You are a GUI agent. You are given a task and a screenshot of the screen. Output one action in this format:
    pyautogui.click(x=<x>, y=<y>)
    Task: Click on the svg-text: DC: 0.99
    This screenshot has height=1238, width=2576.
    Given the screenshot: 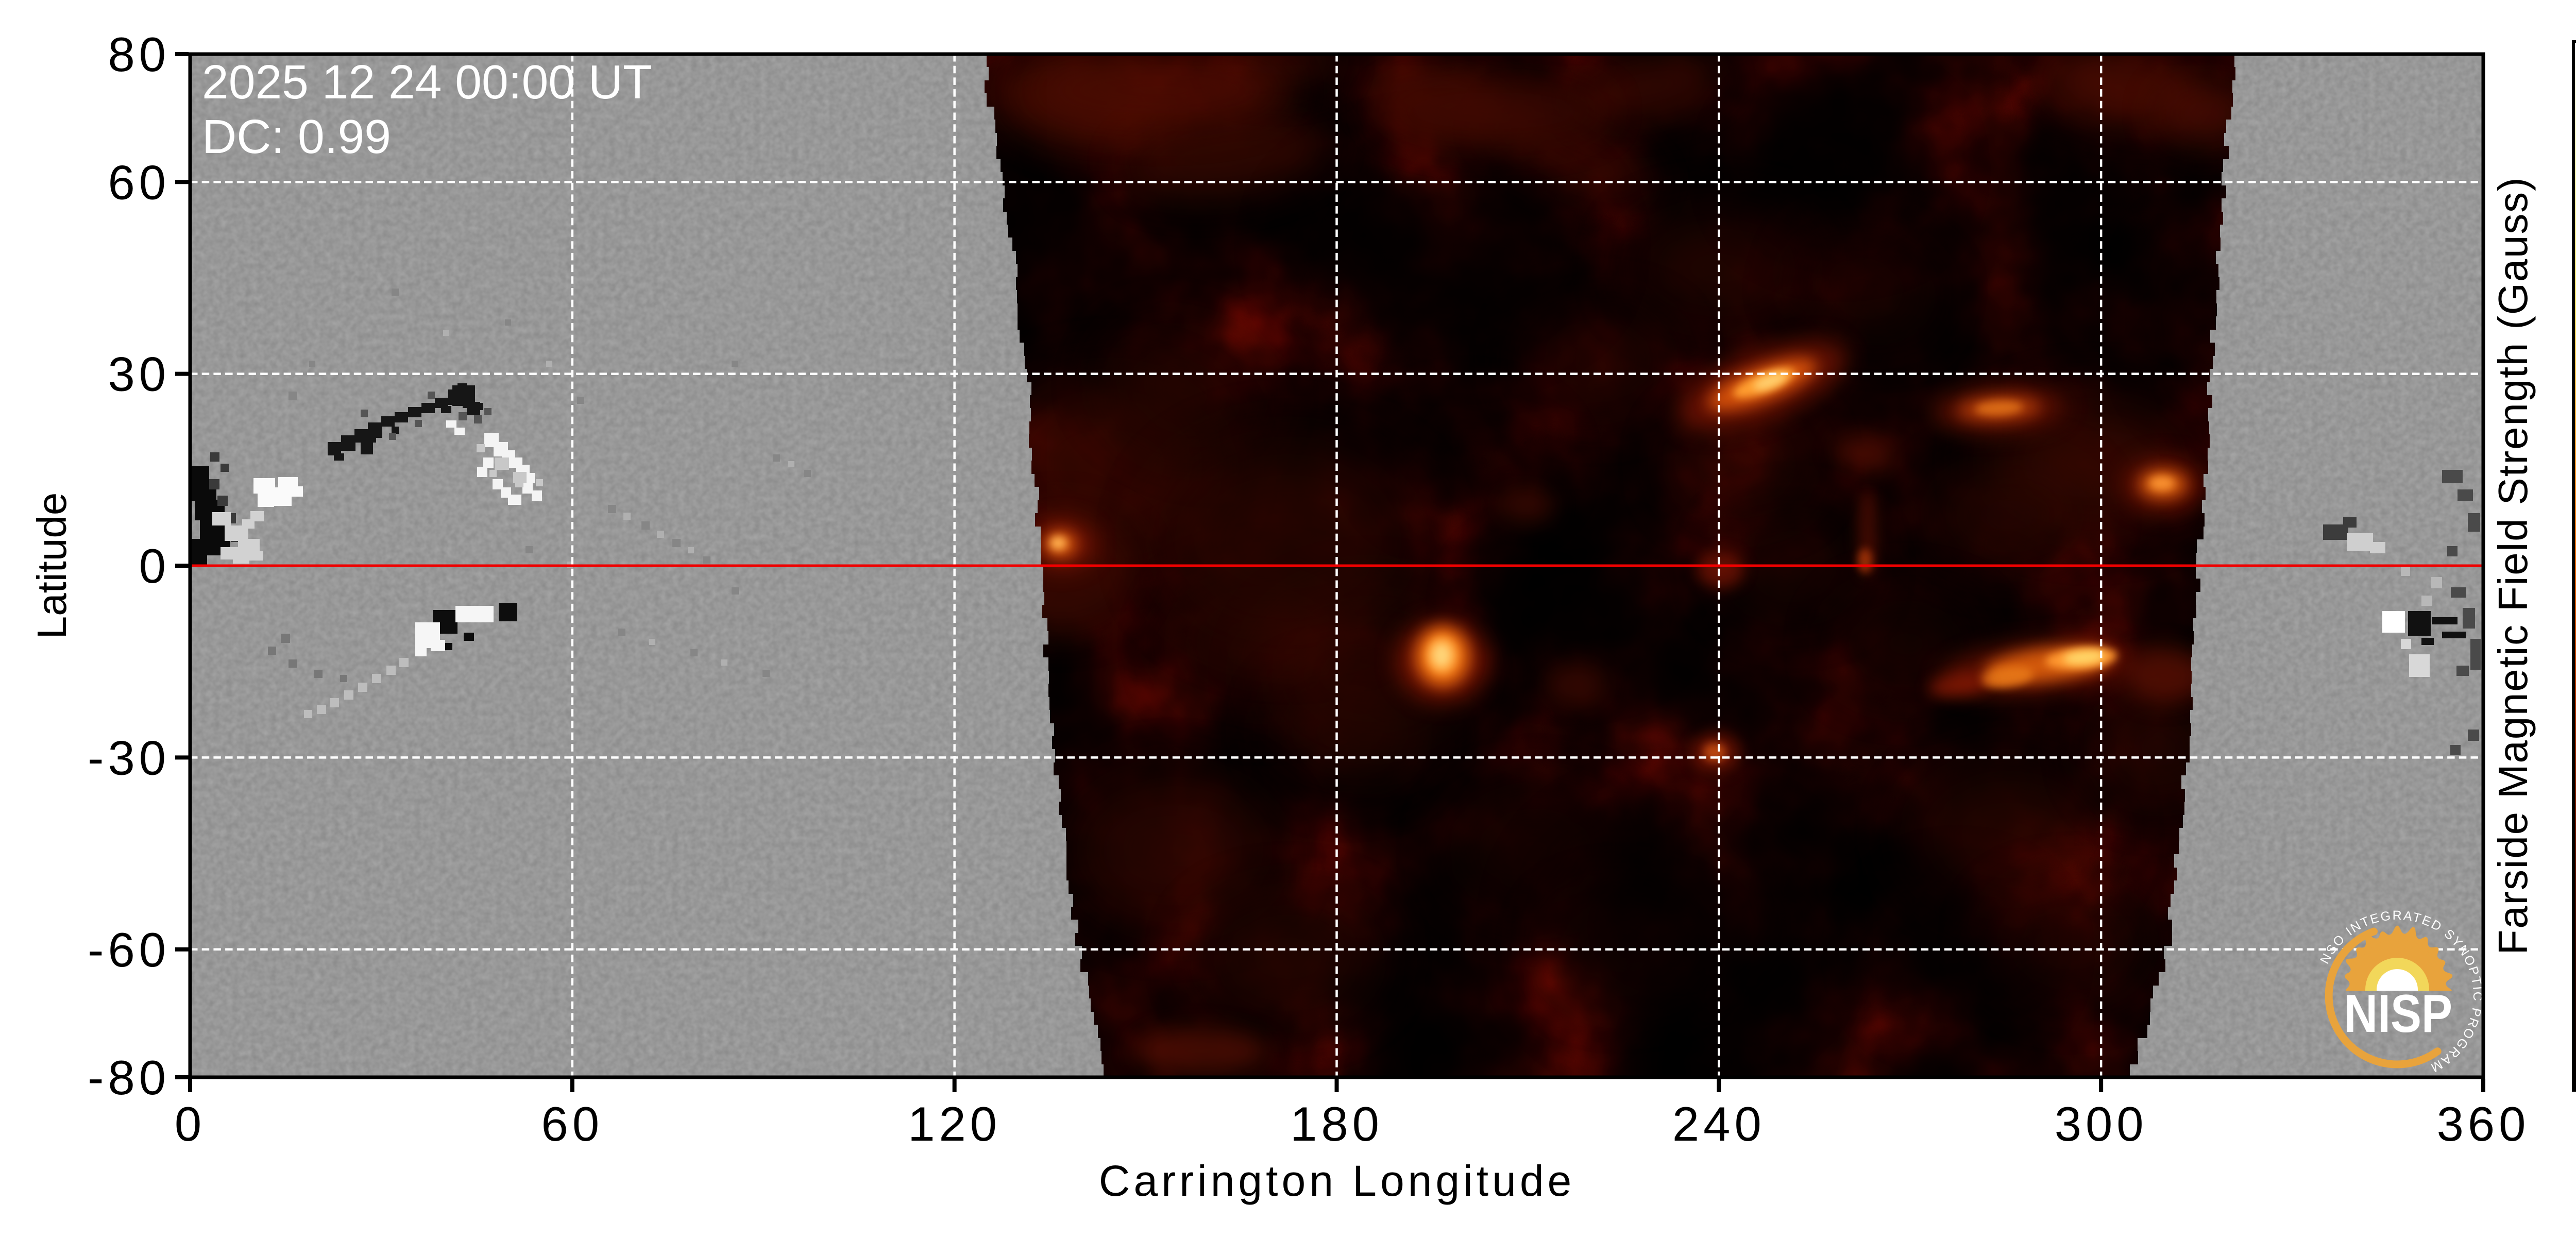 What is the action you would take?
    pyautogui.click(x=296, y=136)
    